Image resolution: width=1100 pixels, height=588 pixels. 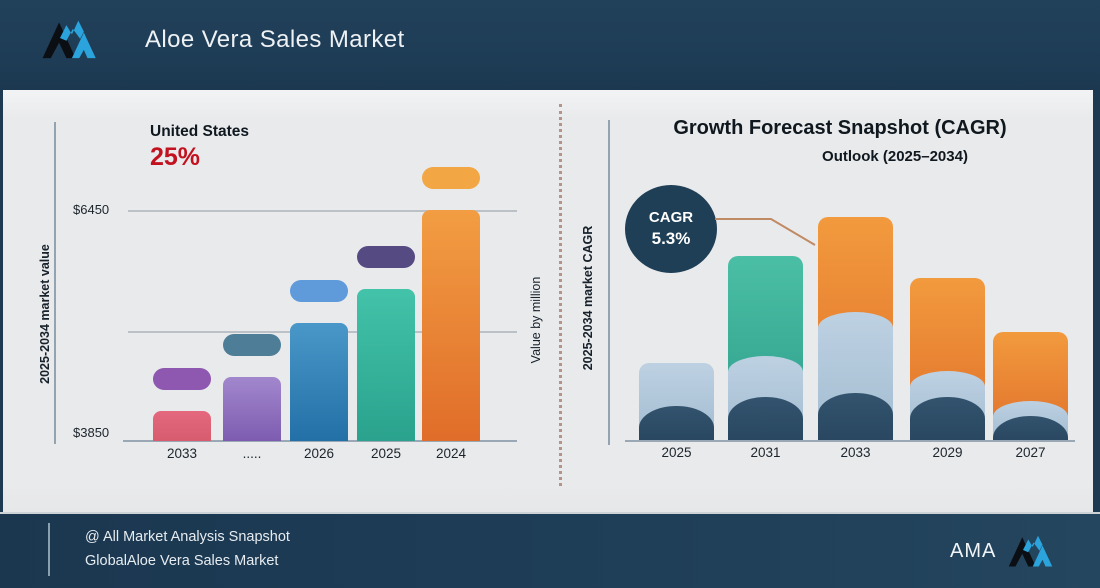 What do you see at coordinates (182, 561) in the screenshot?
I see `footer-report-name: GlobalAloe Vera Sales Market` at bounding box center [182, 561].